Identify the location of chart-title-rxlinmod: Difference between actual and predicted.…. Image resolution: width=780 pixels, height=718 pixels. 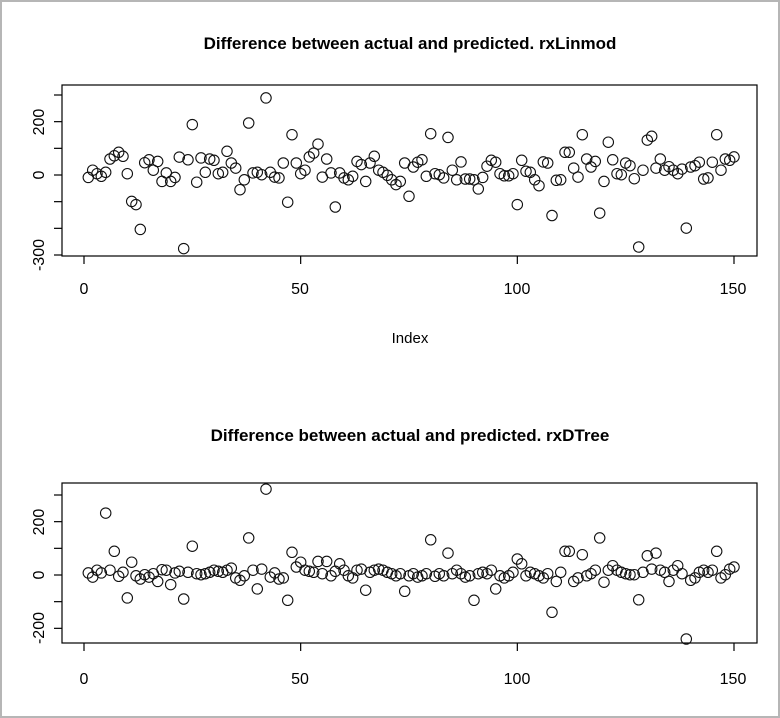
(410, 43).